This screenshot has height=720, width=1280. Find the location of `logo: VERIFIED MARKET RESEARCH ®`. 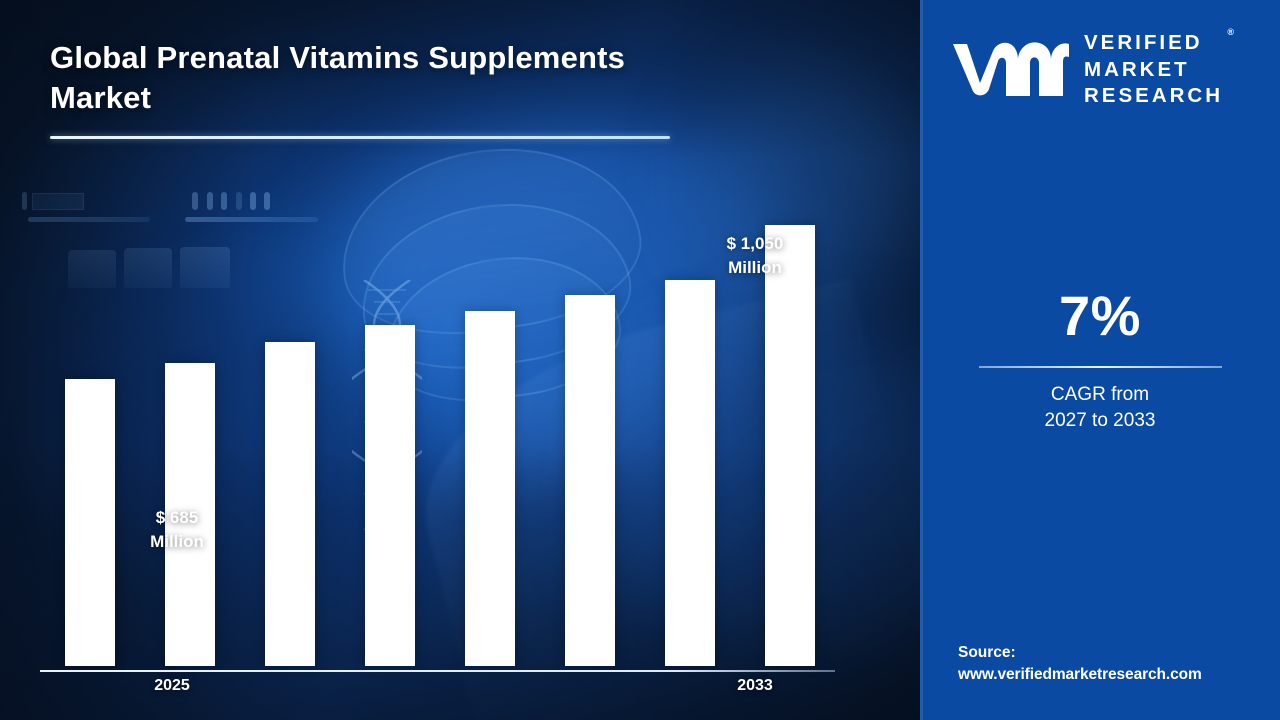

logo: VERIFIED MARKET RESEARCH ® is located at coordinates (1105, 68).